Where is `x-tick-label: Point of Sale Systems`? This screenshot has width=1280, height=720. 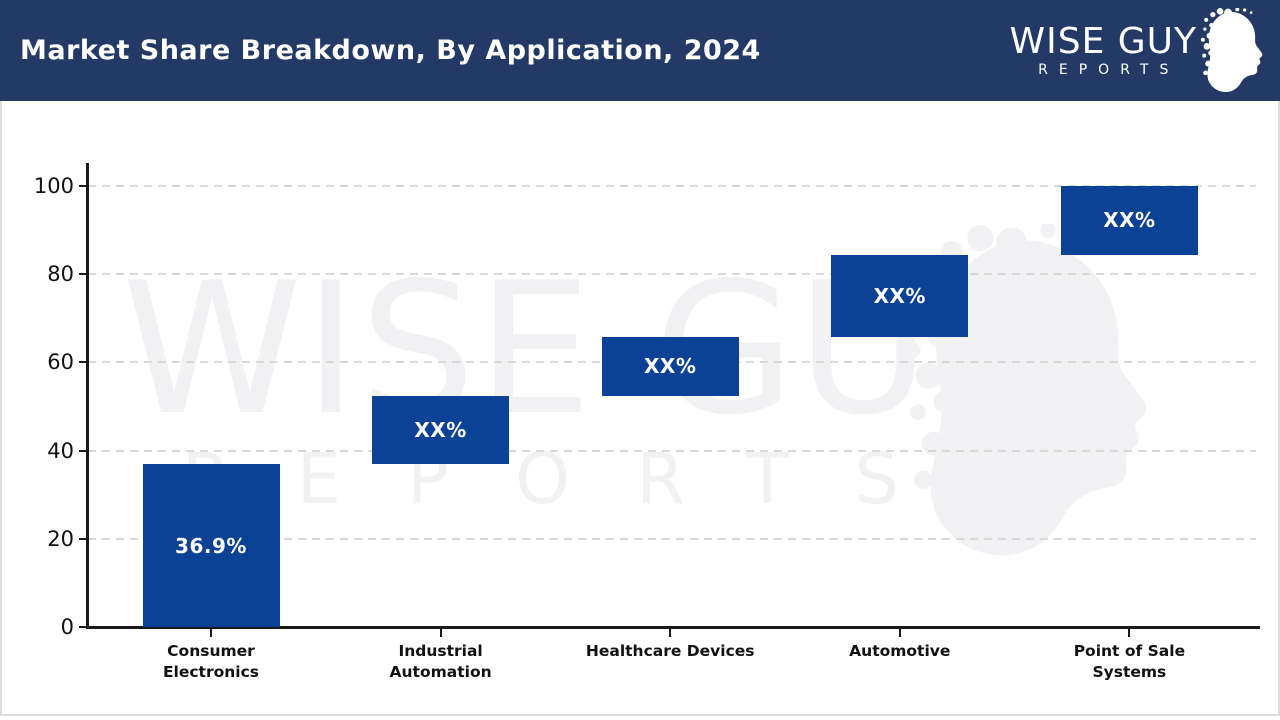 x-tick-label: Point of Sale Systems is located at coordinates (1129, 662).